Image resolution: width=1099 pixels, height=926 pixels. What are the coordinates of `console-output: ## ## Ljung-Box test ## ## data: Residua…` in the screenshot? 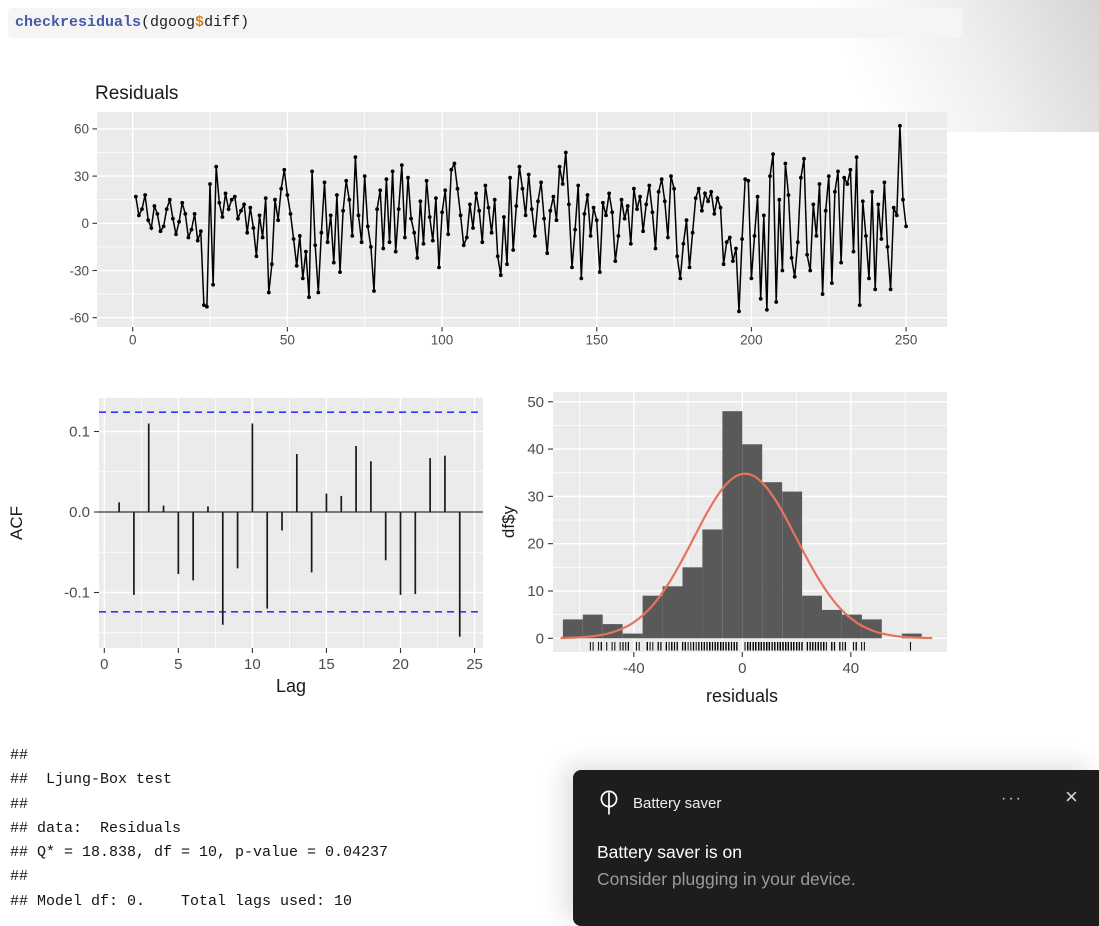 It's located at (199, 828).